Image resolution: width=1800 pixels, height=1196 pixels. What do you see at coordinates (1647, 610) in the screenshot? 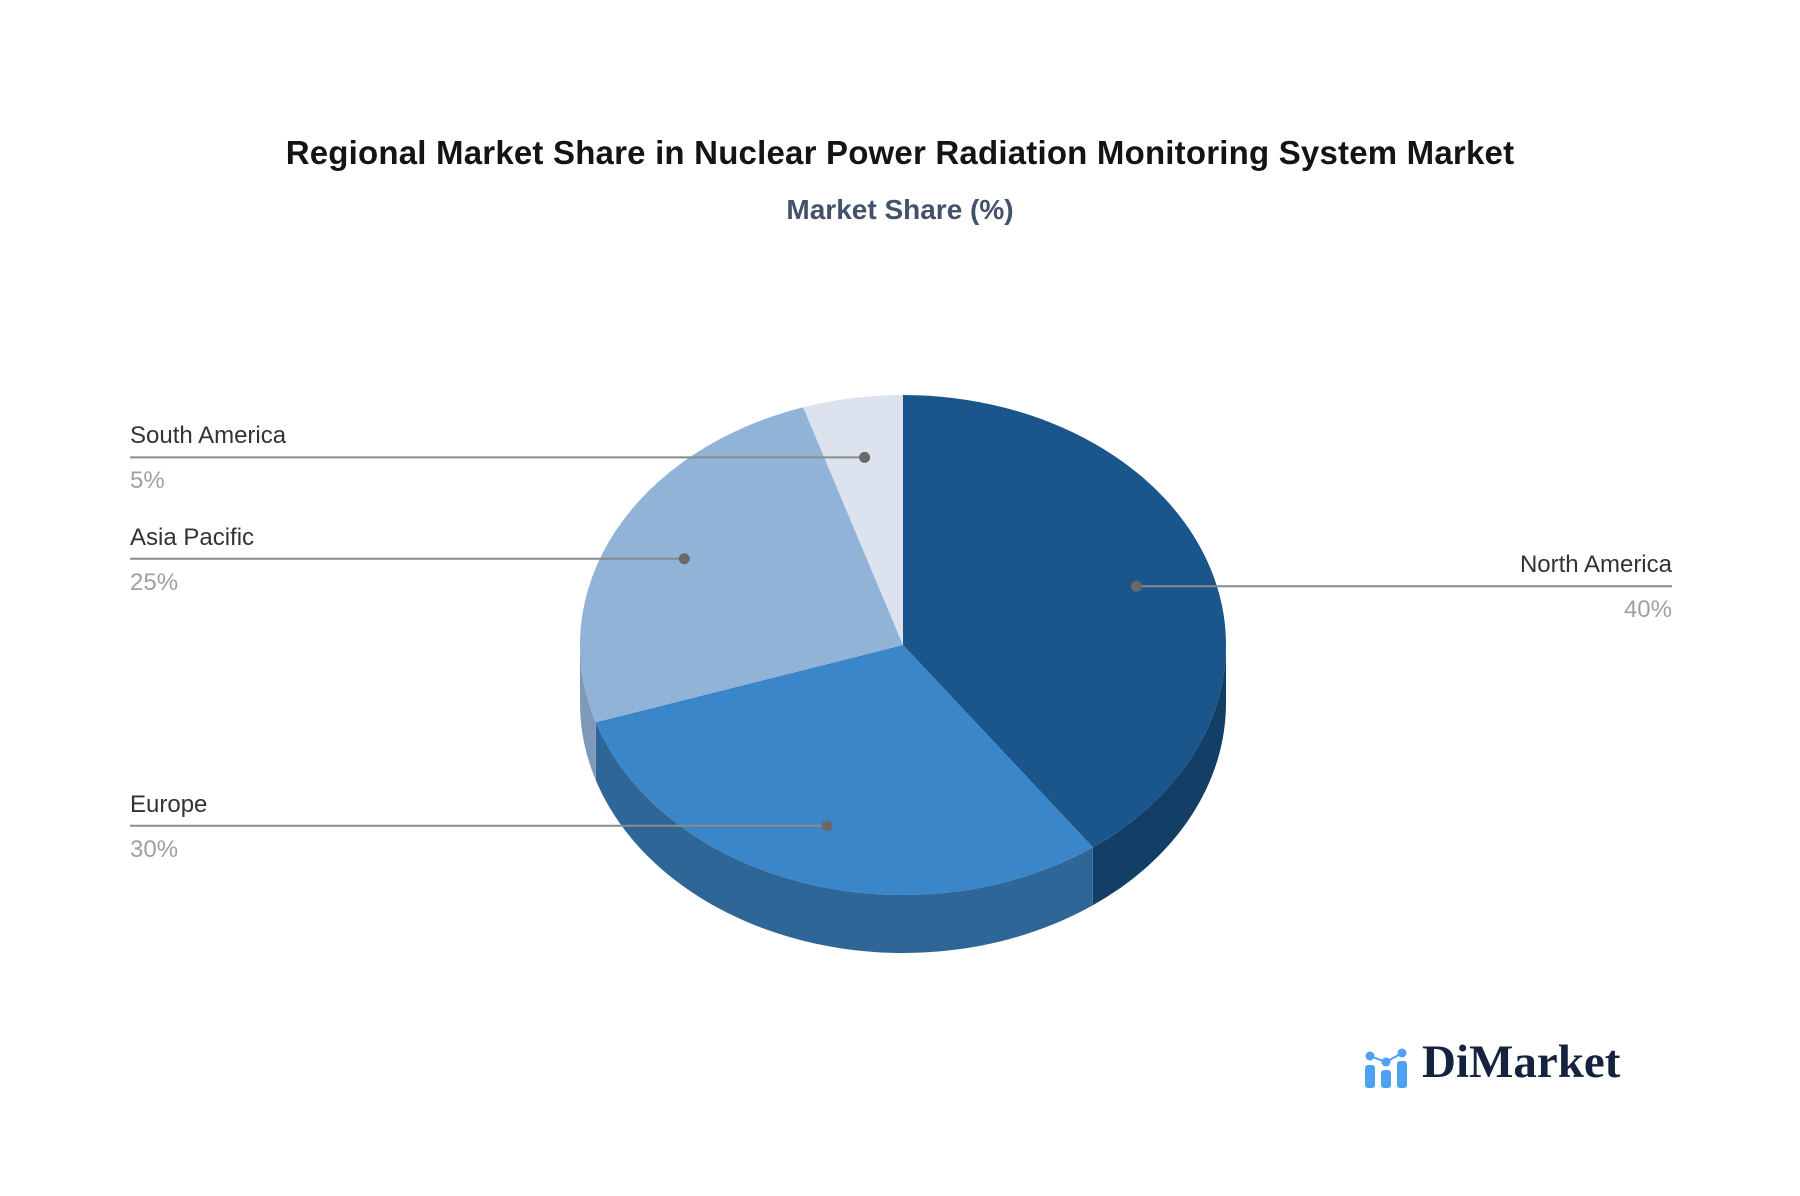
I see `slice-pct-north-america: 40%` at bounding box center [1647, 610].